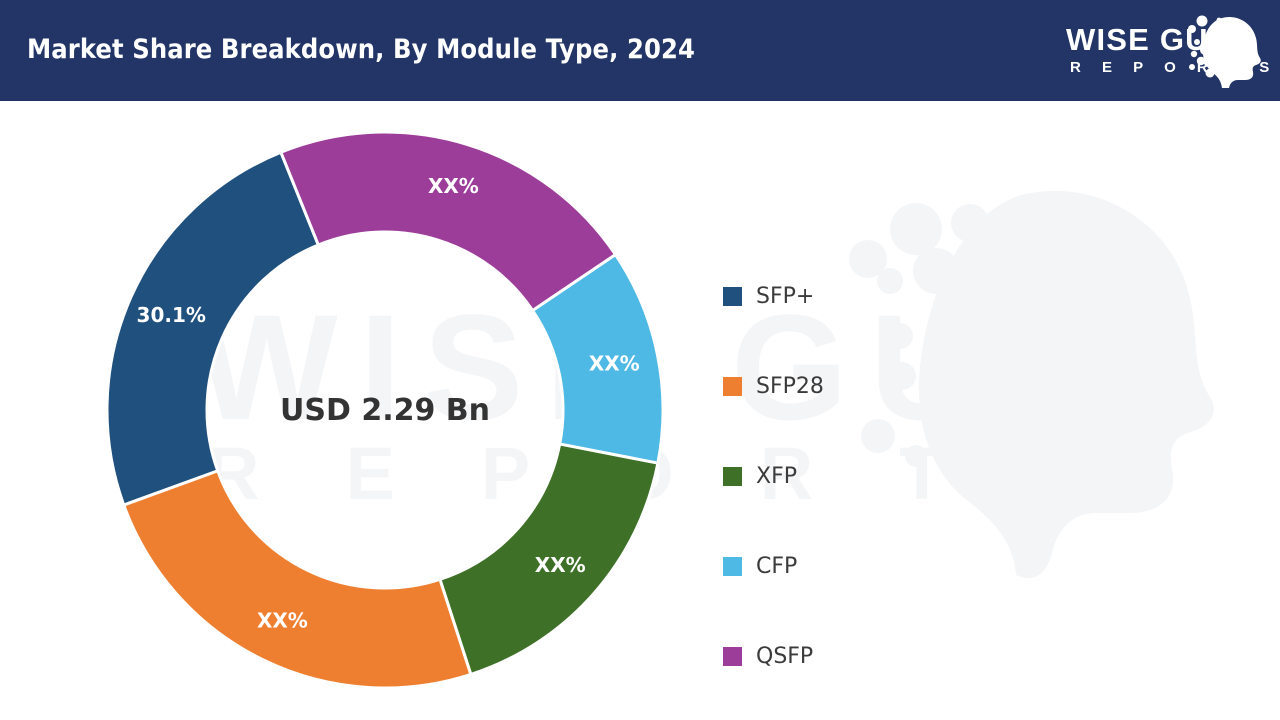  I want to click on donut-slice-sfpplus, so click(213, 329).